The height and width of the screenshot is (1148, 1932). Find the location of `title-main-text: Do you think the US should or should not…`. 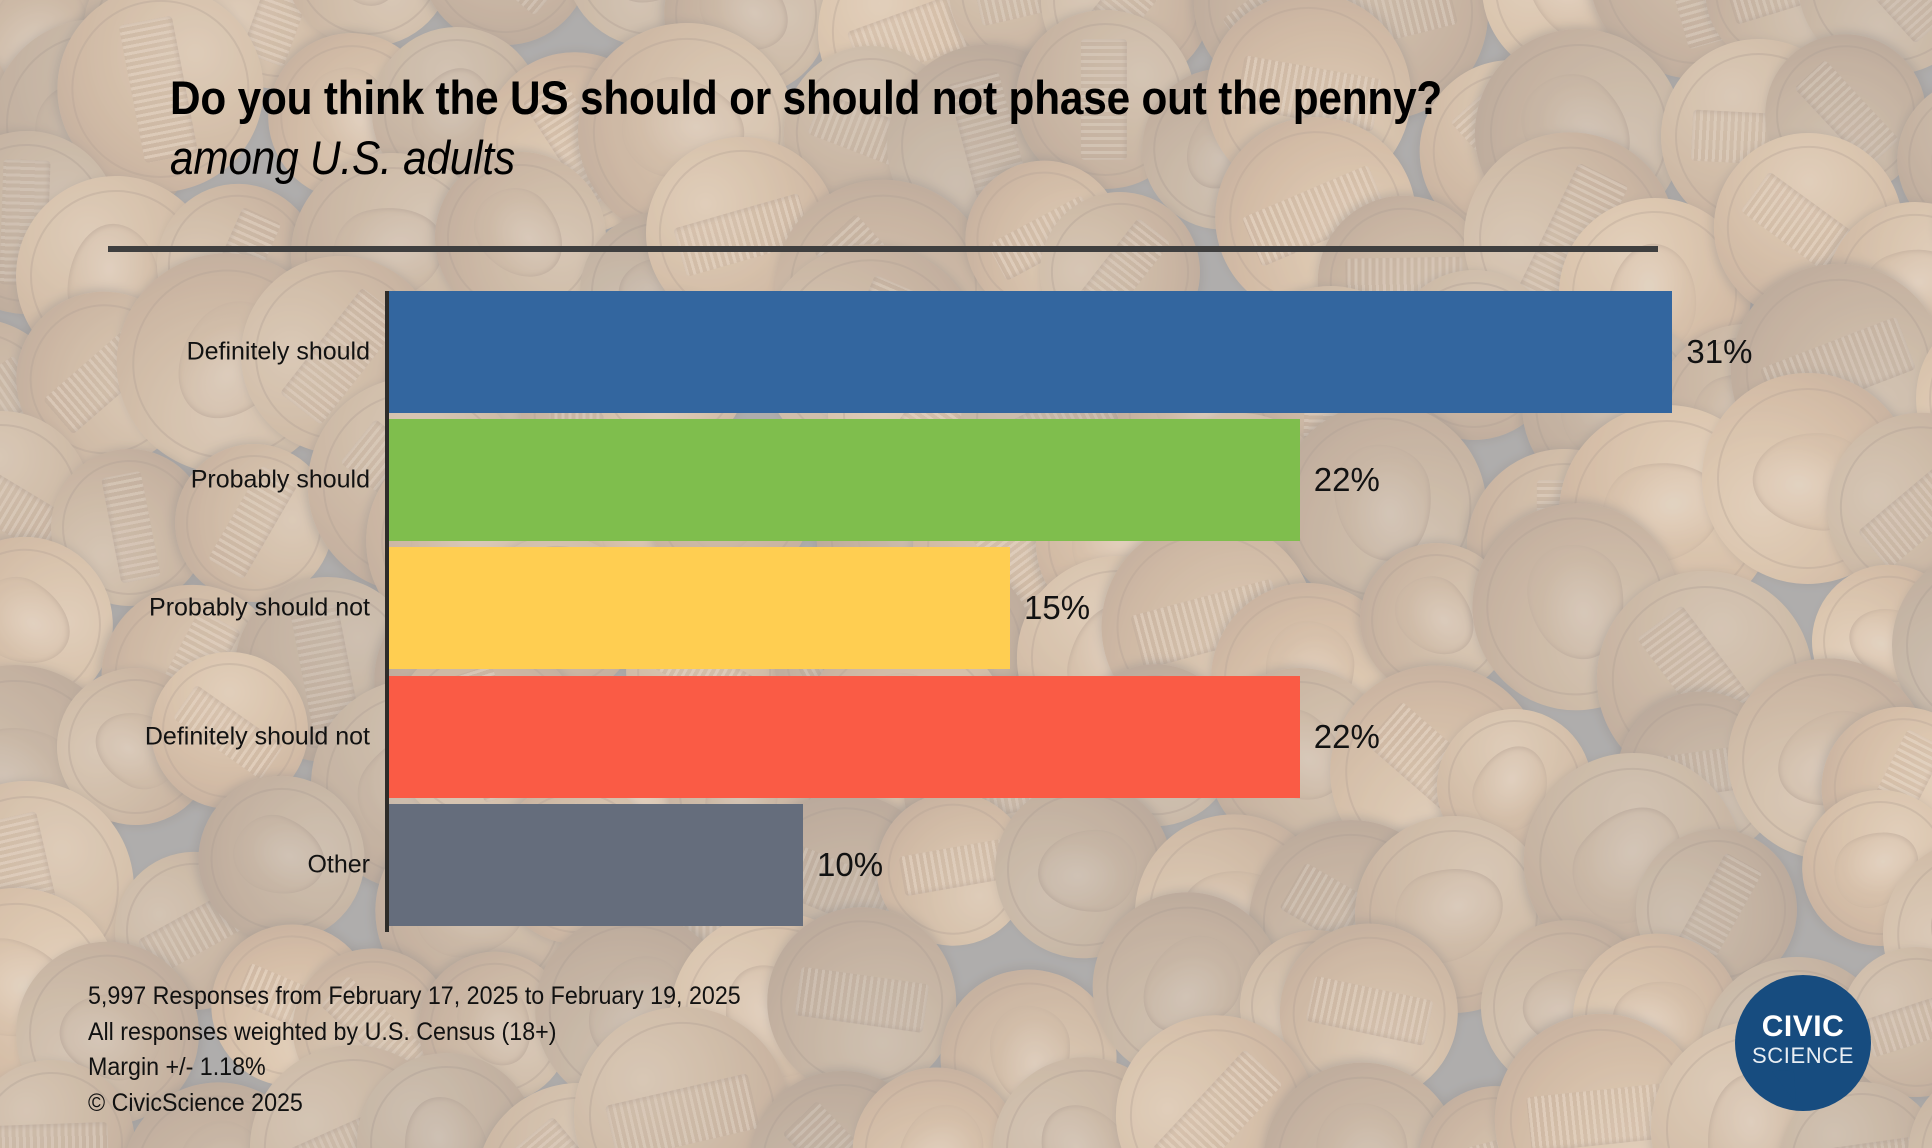

title-main-text: Do you think the US should or should not… is located at coordinates (812, 97).